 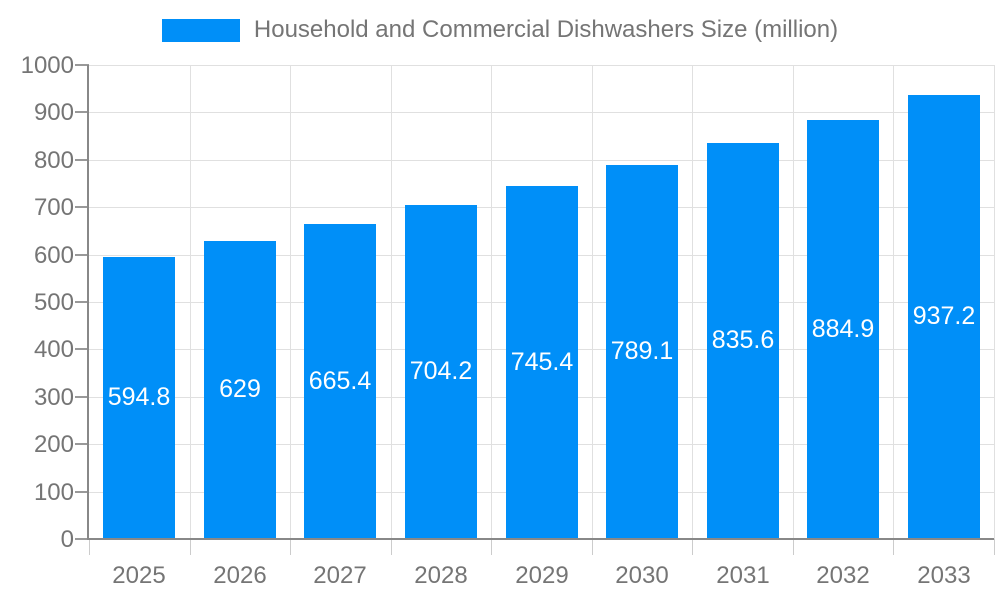 I want to click on y-axis-tick-label: 800, so click(x=53, y=160).